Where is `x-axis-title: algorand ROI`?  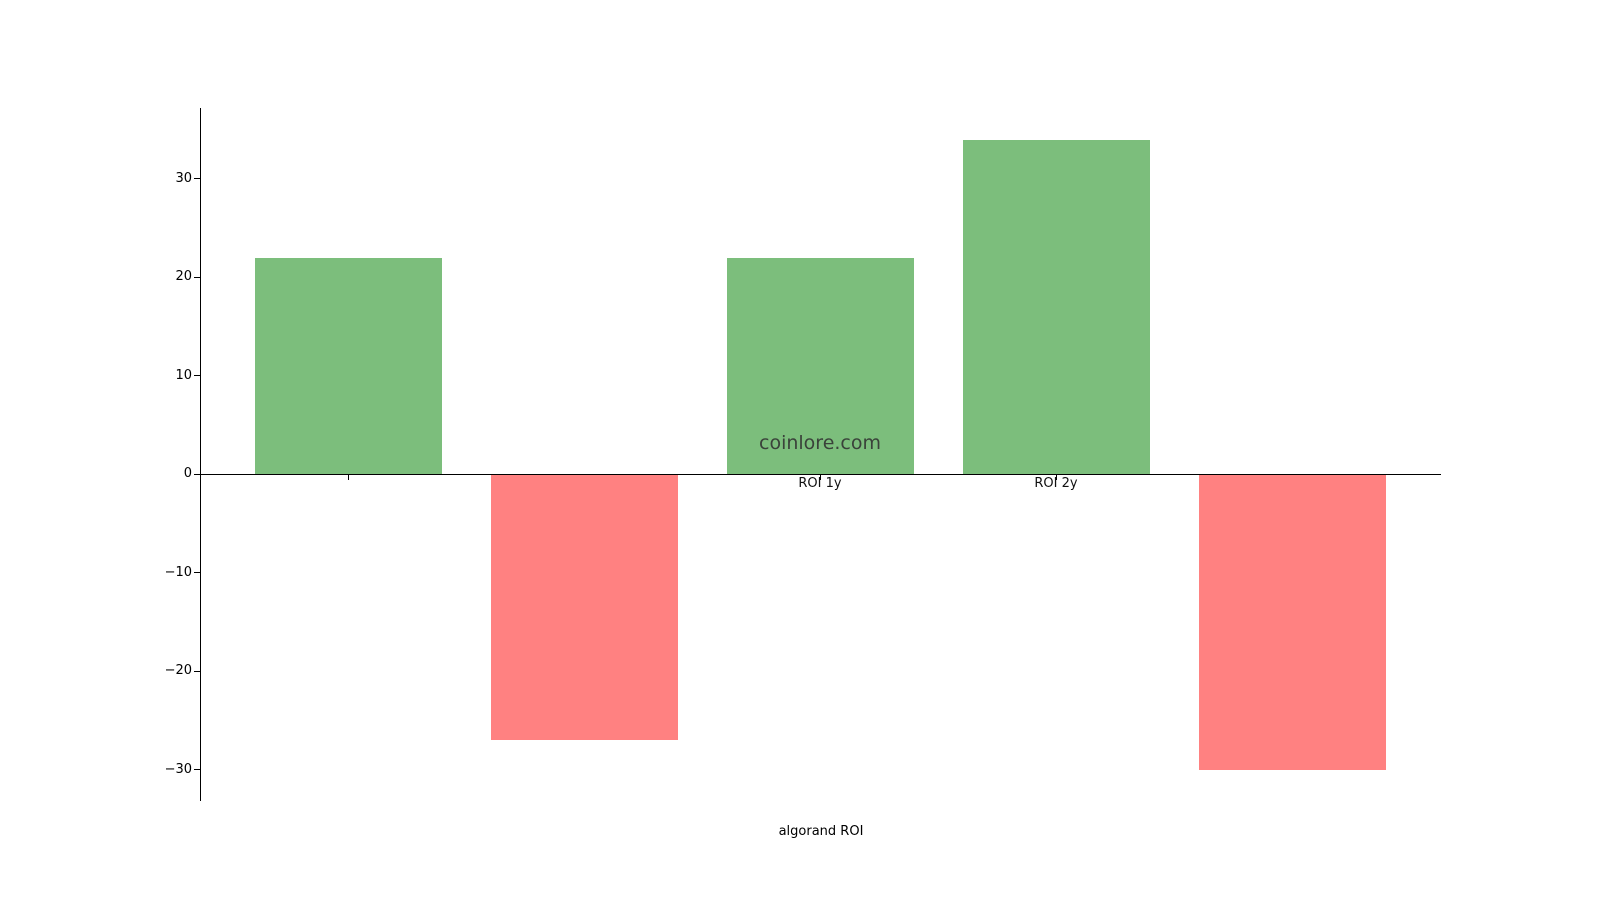 x-axis-title: algorand ROI is located at coordinates (821, 831).